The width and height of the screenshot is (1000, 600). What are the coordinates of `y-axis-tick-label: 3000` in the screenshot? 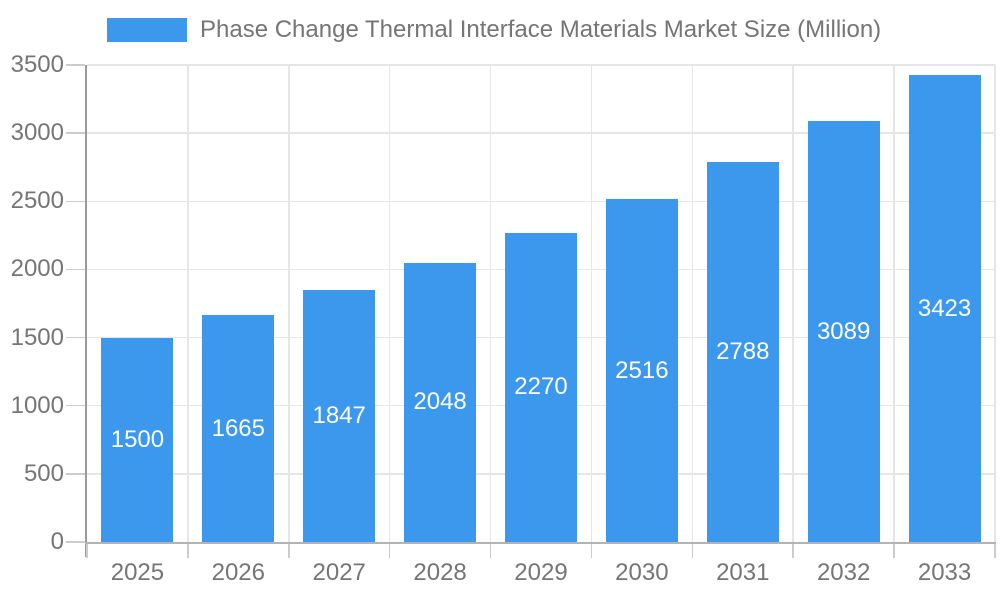 It's located at (37, 133).